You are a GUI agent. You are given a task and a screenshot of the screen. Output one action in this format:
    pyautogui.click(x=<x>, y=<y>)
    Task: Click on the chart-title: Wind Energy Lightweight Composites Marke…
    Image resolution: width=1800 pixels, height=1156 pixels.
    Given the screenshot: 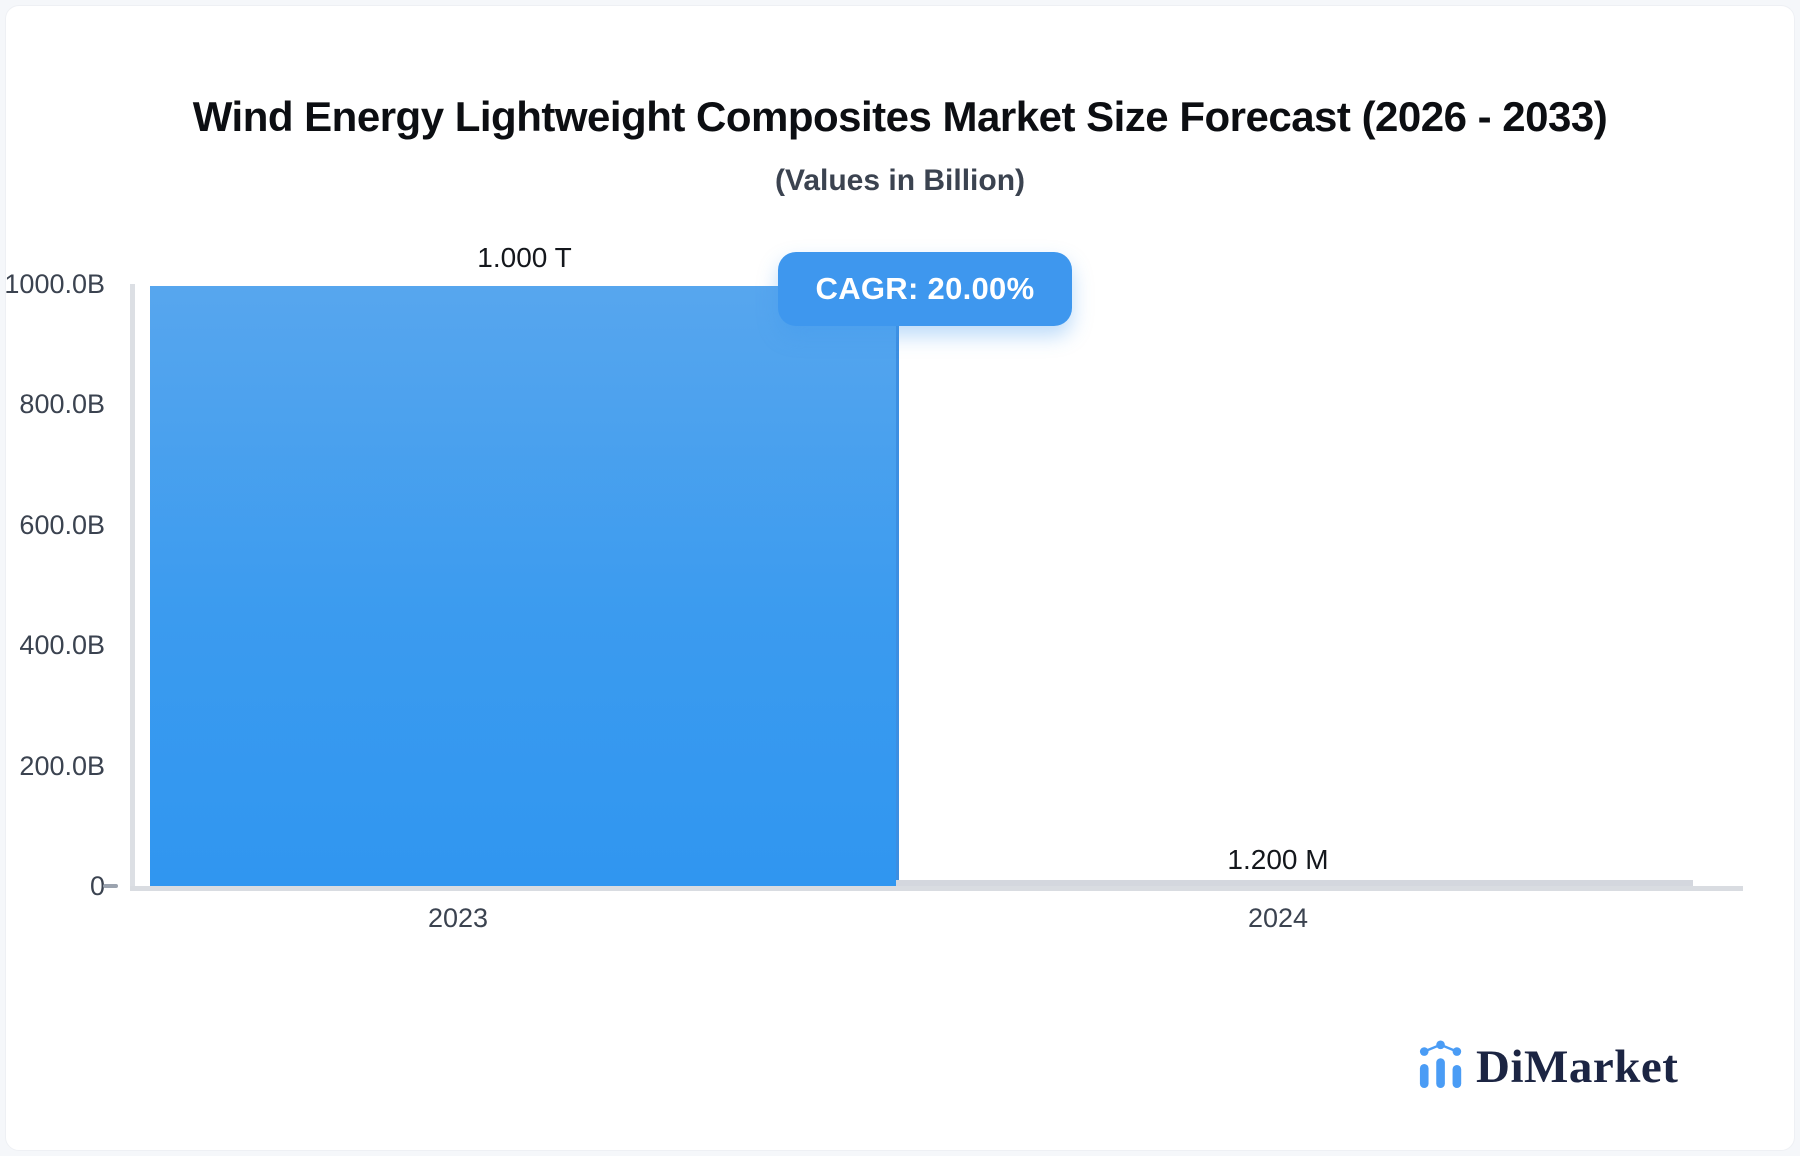 What is the action you would take?
    pyautogui.click(x=900, y=116)
    